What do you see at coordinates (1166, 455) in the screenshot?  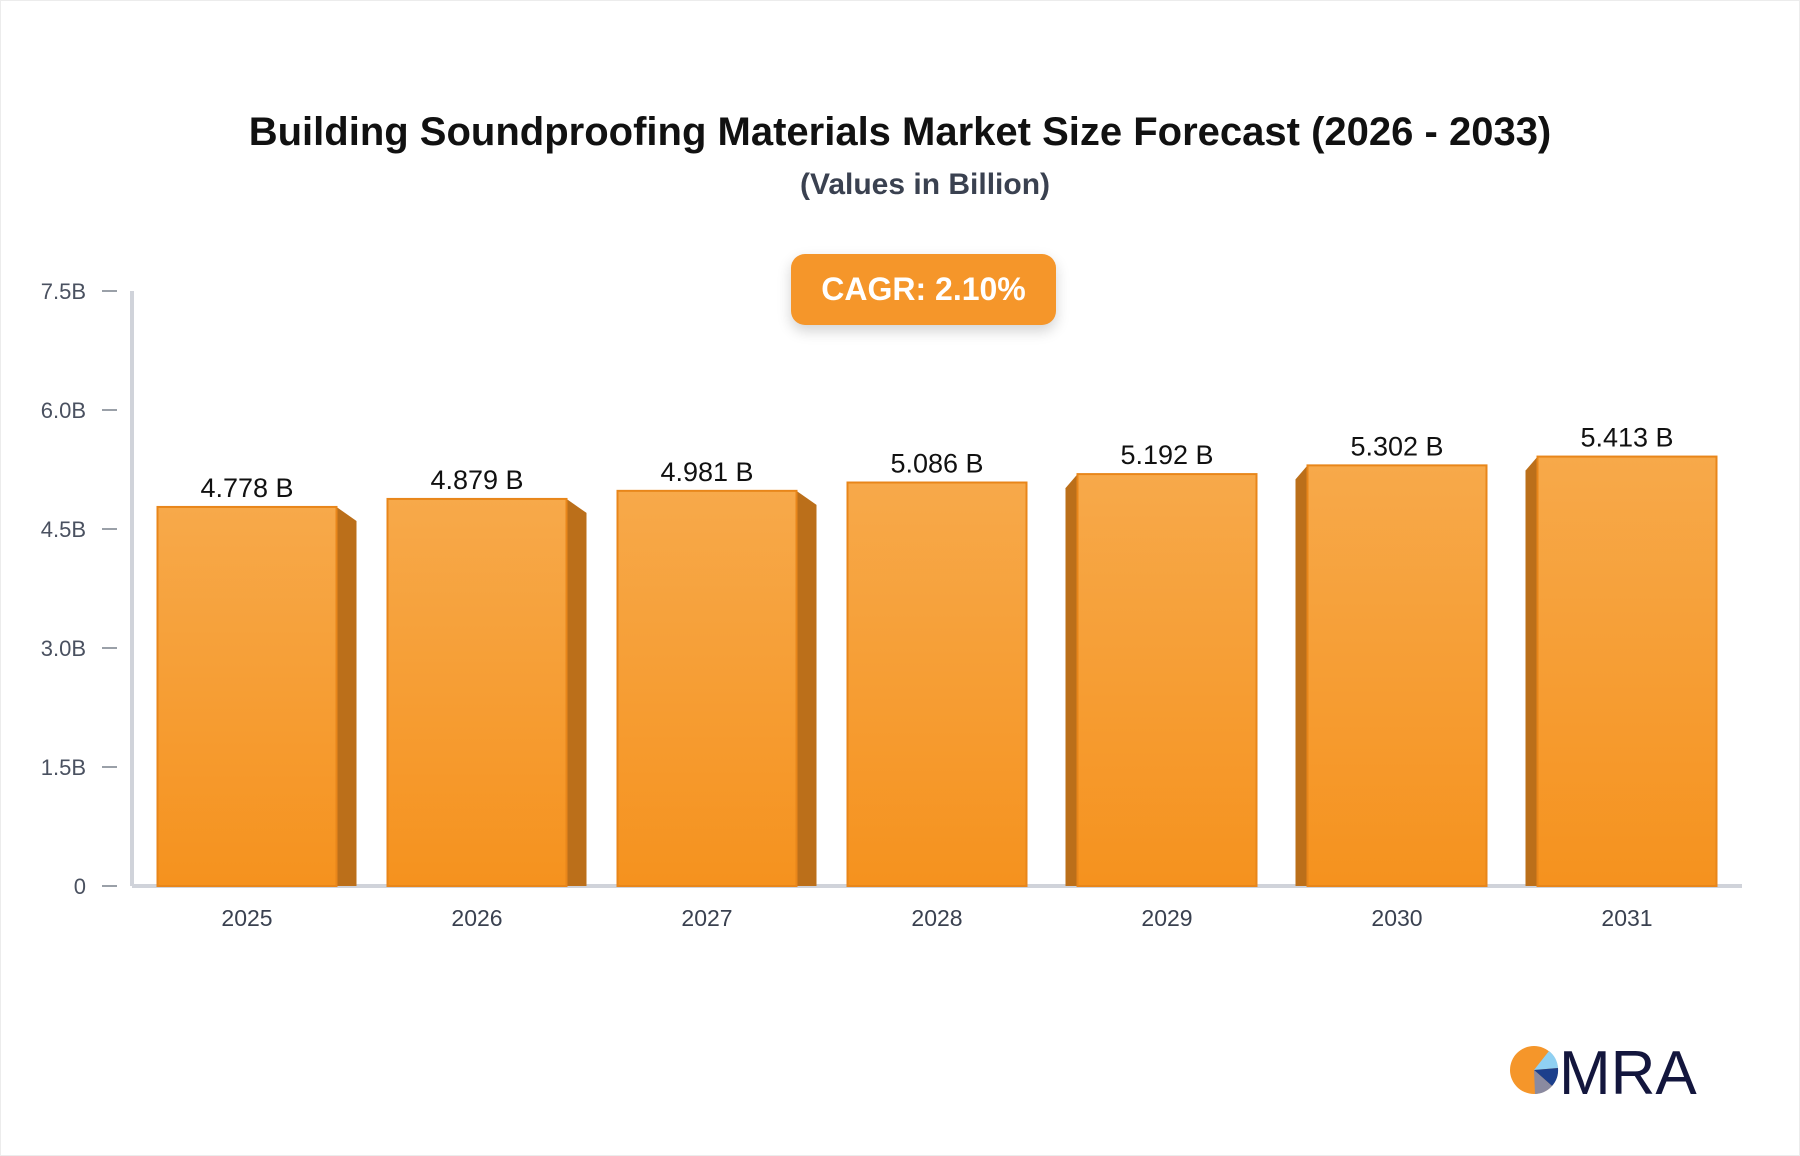 I see `data-label: 5.192 B` at bounding box center [1166, 455].